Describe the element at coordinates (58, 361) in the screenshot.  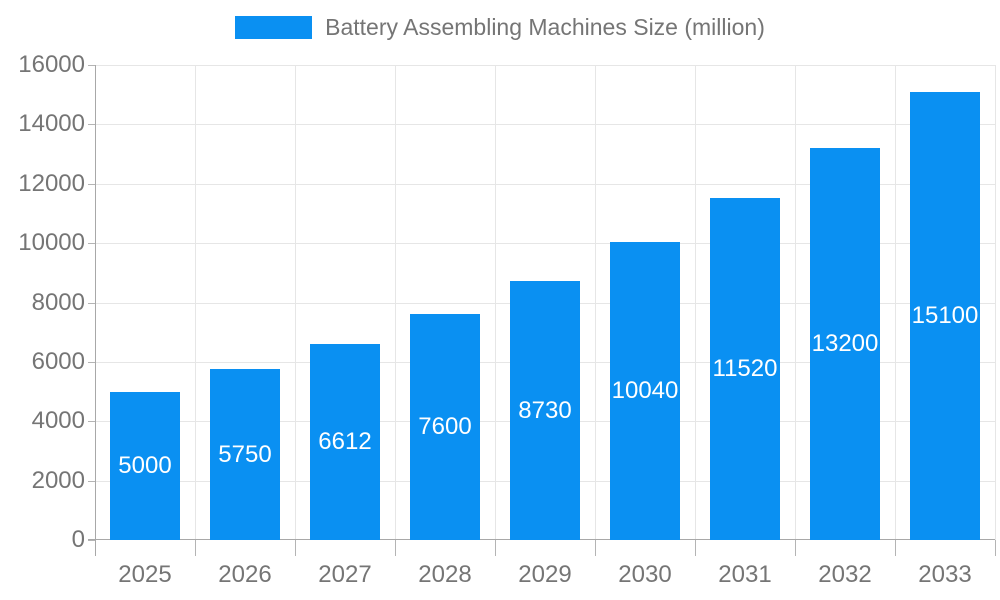
I see `y-axis-tick-label: 6000` at that location.